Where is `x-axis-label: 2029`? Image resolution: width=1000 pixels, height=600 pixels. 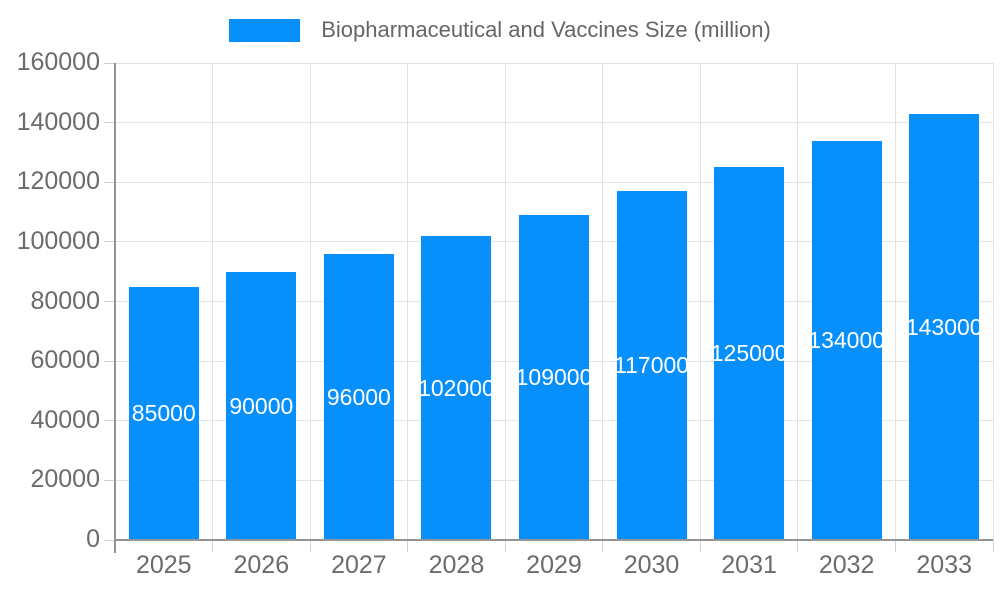 x-axis-label: 2029 is located at coordinates (554, 565).